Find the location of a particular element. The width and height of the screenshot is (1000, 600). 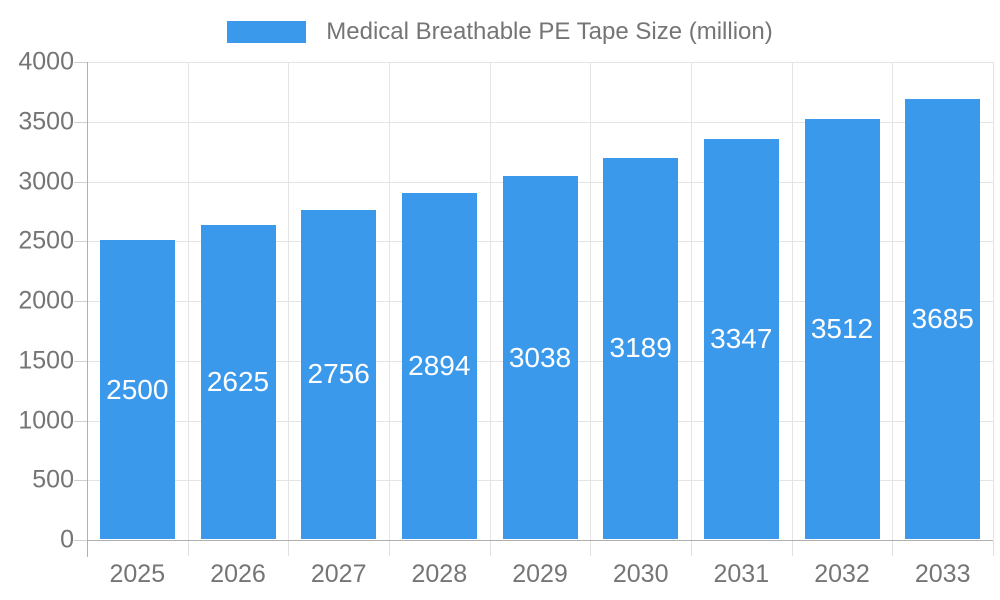

x-axis-tick-label: 2025 is located at coordinates (137, 574).